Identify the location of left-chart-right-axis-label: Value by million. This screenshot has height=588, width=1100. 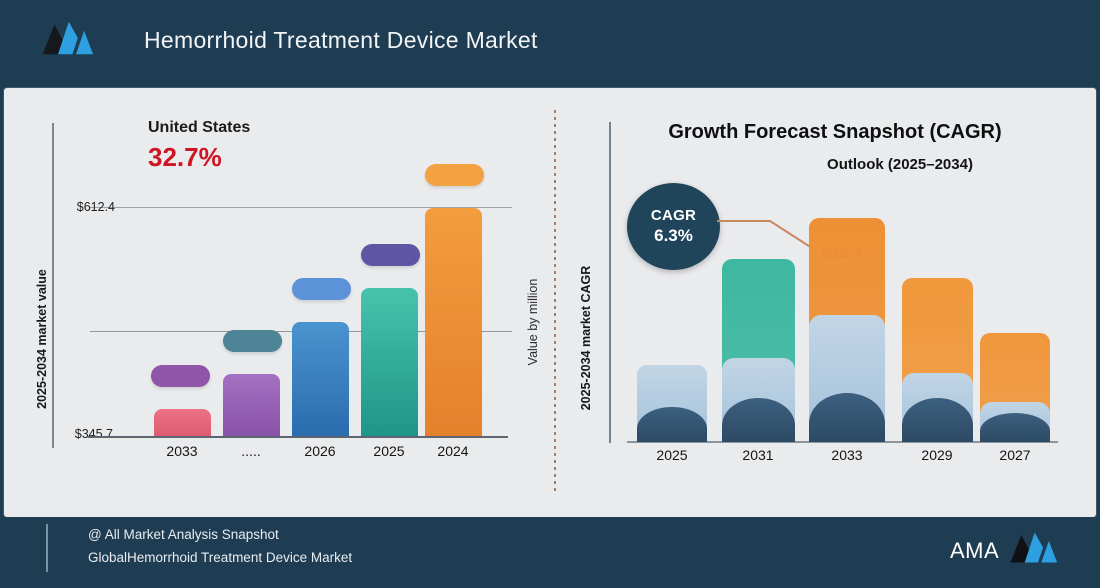
(533, 322).